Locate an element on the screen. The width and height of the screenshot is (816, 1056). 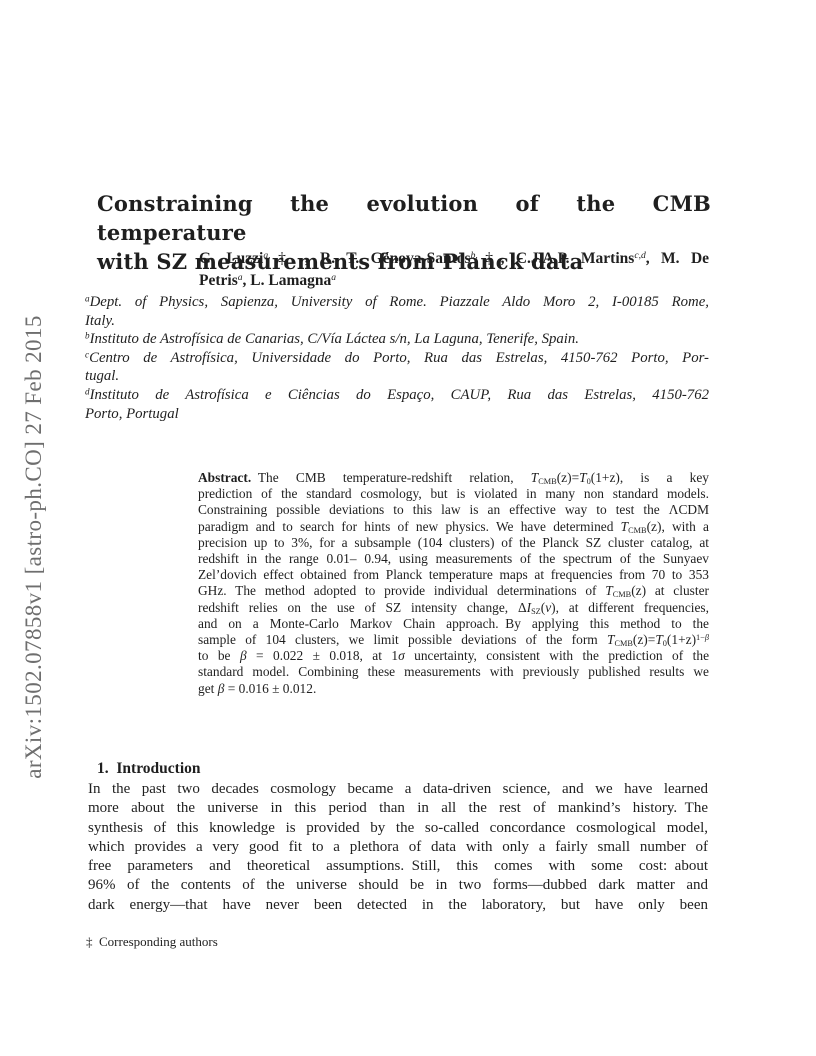
text-line: with SZ measurements from Planck data is located at coordinates (340, 262).